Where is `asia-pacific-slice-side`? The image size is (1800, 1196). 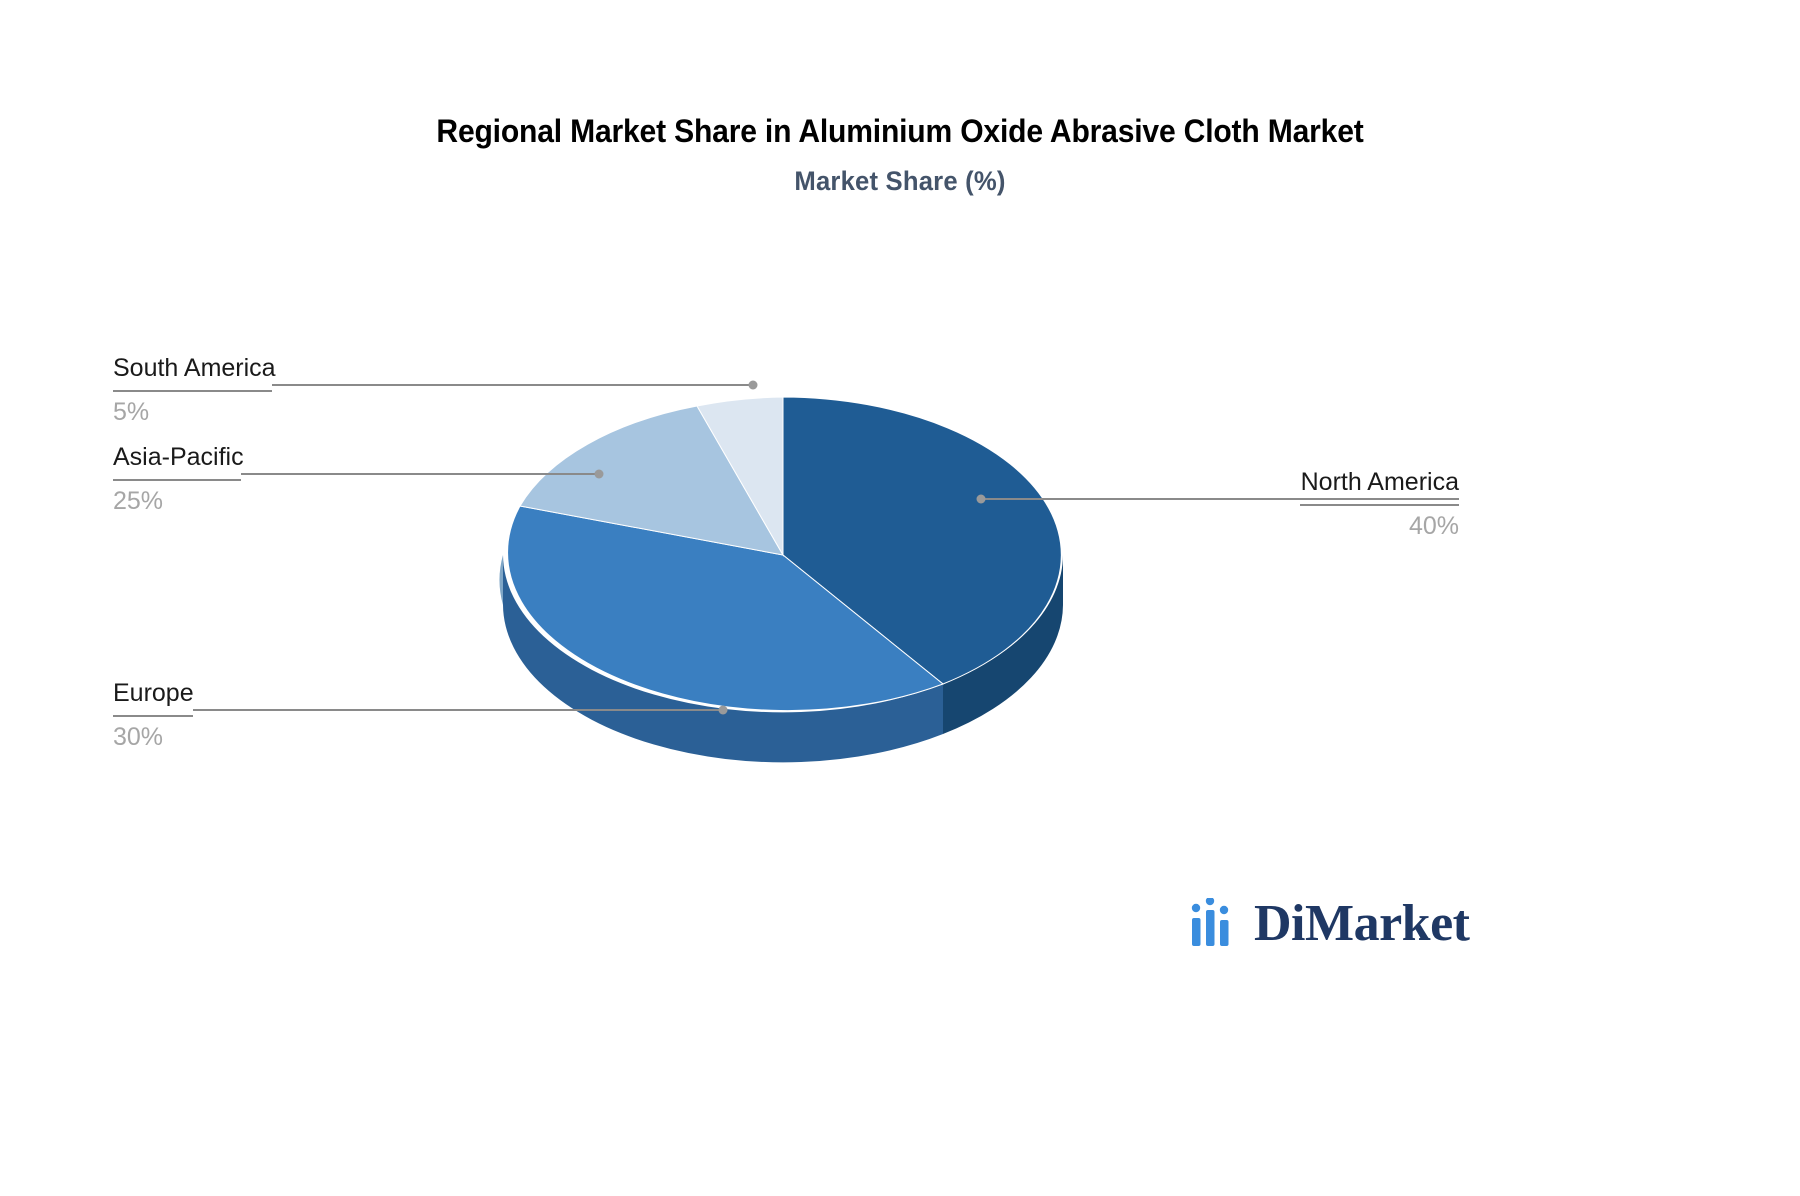
asia-pacific-slice-side is located at coordinates (501, 580).